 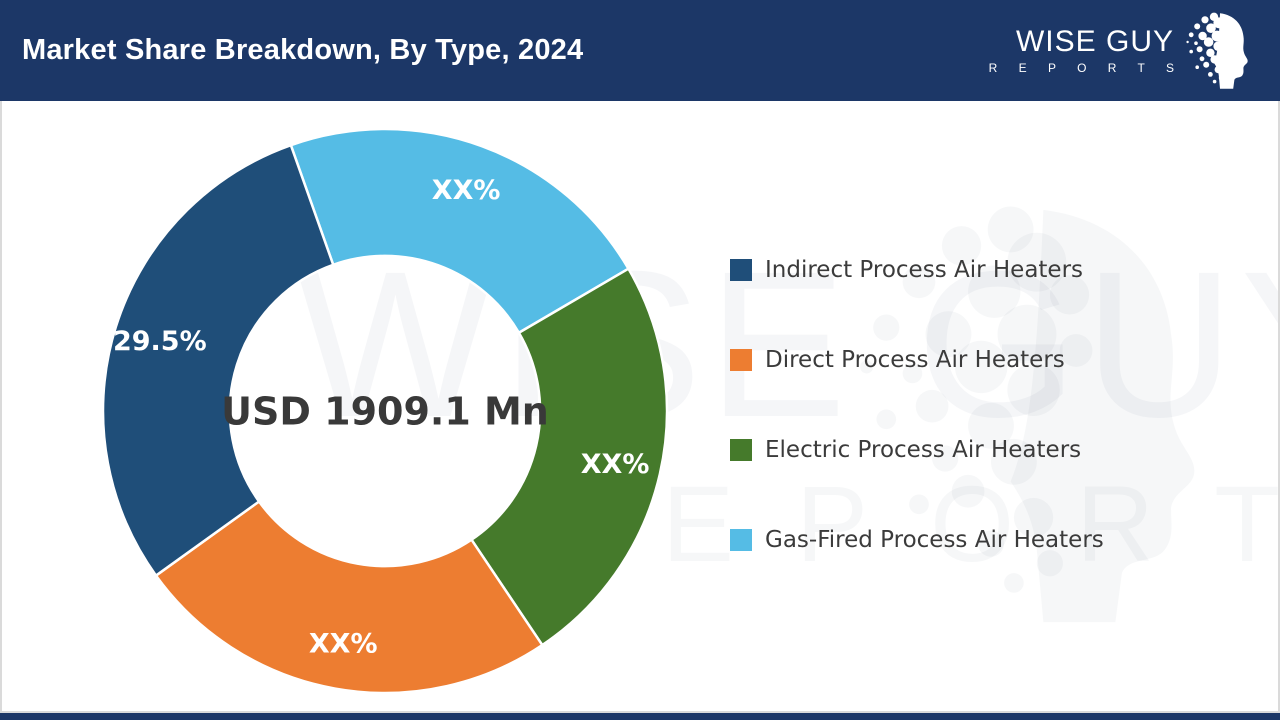 I want to click on brand-head-icon, so click(x=1217, y=50).